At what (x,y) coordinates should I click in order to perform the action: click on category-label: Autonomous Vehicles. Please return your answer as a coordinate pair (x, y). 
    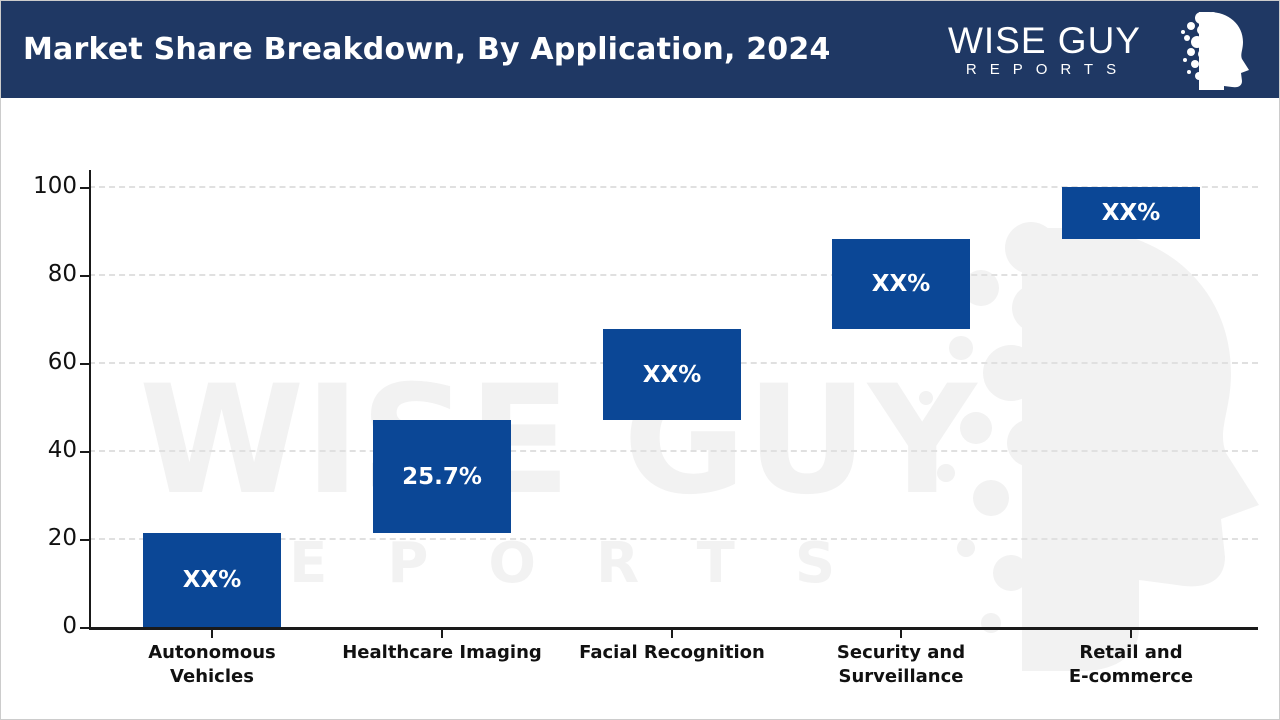
    Looking at the image, I should click on (212, 665).